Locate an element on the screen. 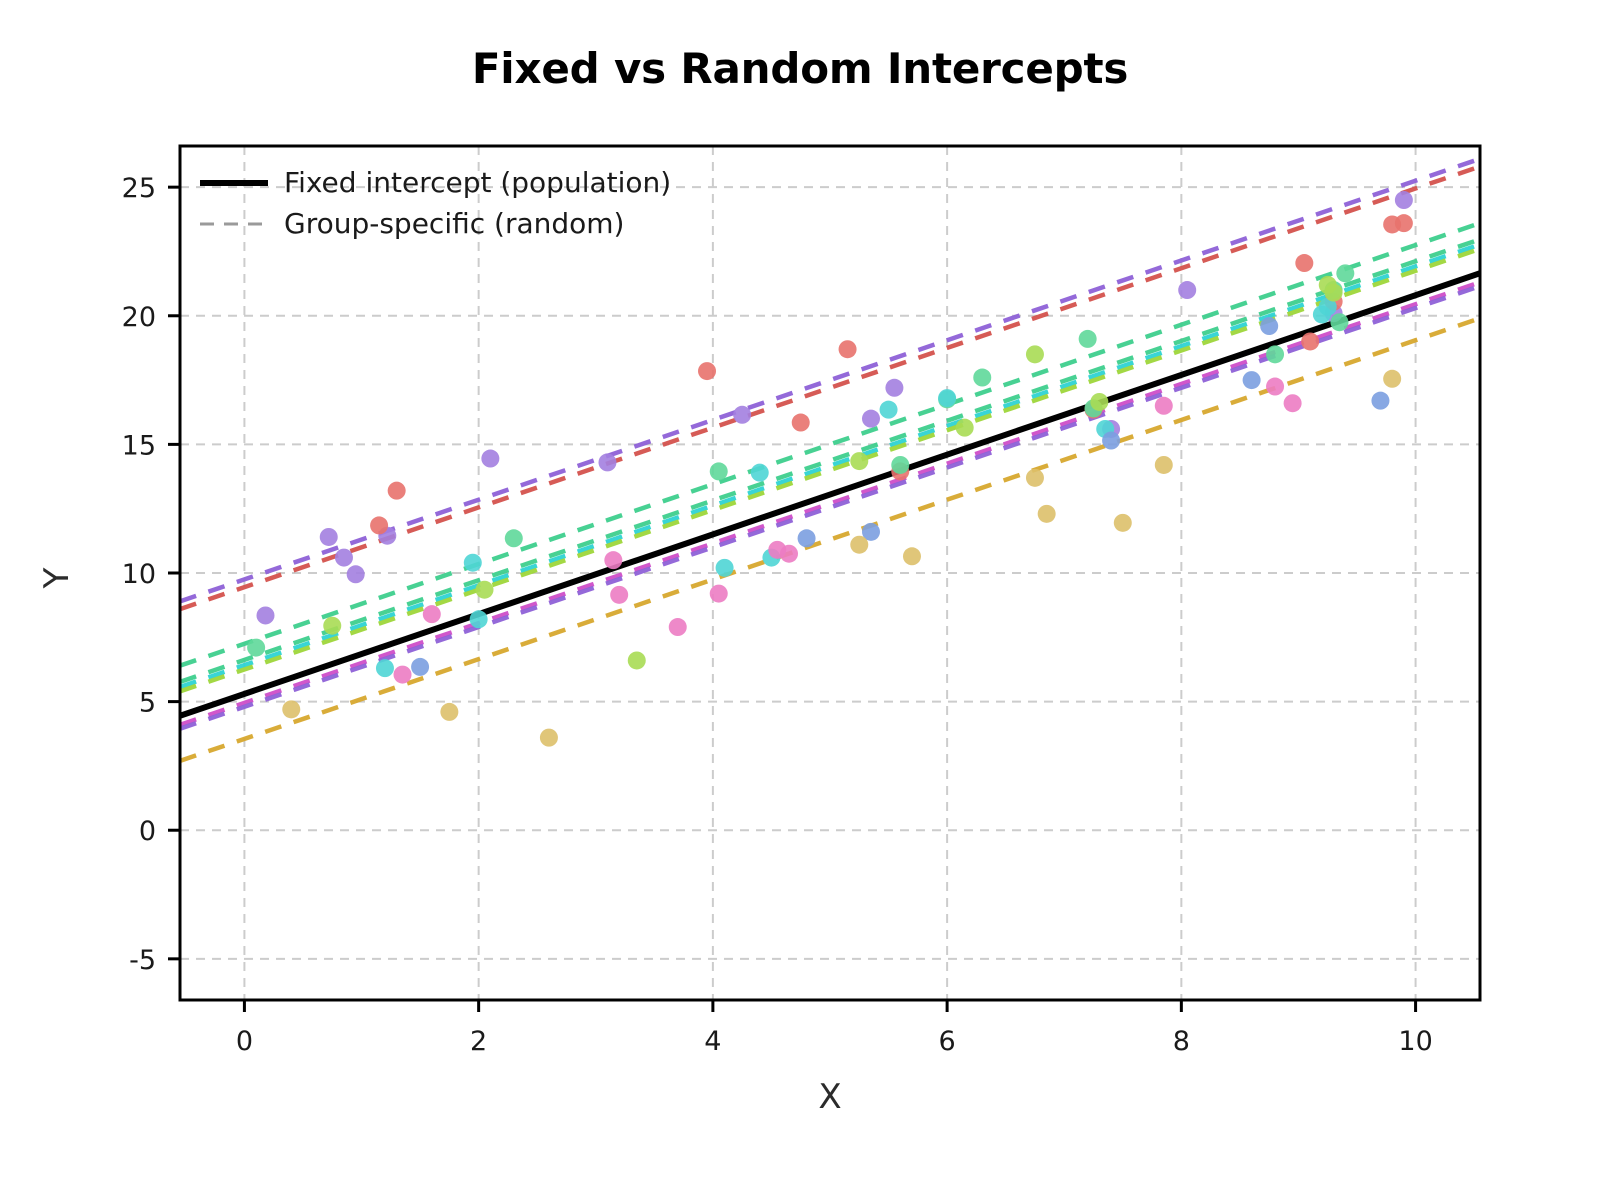  x-tick-label: 10 is located at coordinates (1415, 1041).